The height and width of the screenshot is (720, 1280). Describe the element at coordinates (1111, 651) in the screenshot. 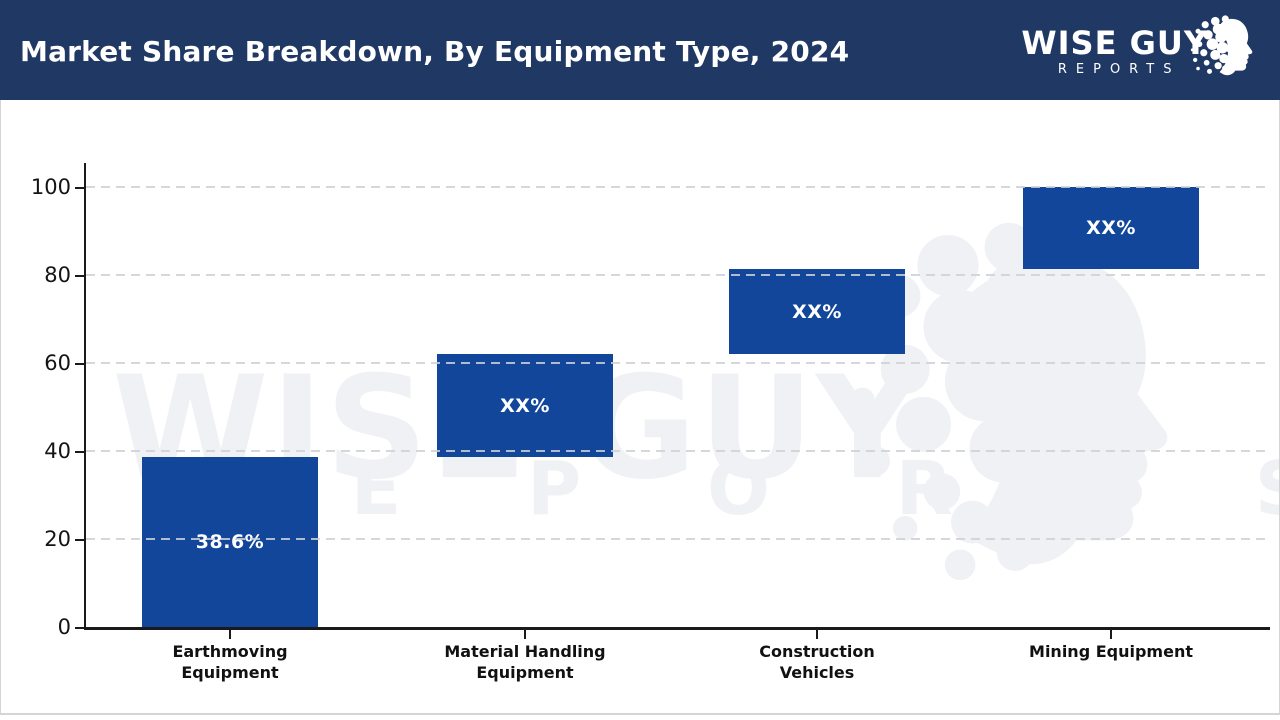

I see `x-category-label: Mining Equipment` at that location.